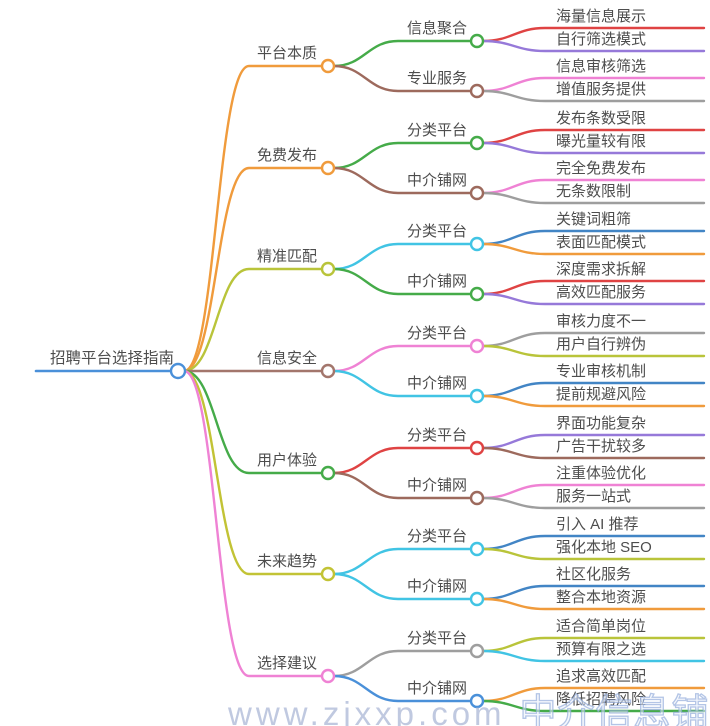  What do you see at coordinates (601, 118) in the screenshot?
I see `leaf-topic: 发布条数受限` at bounding box center [601, 118].